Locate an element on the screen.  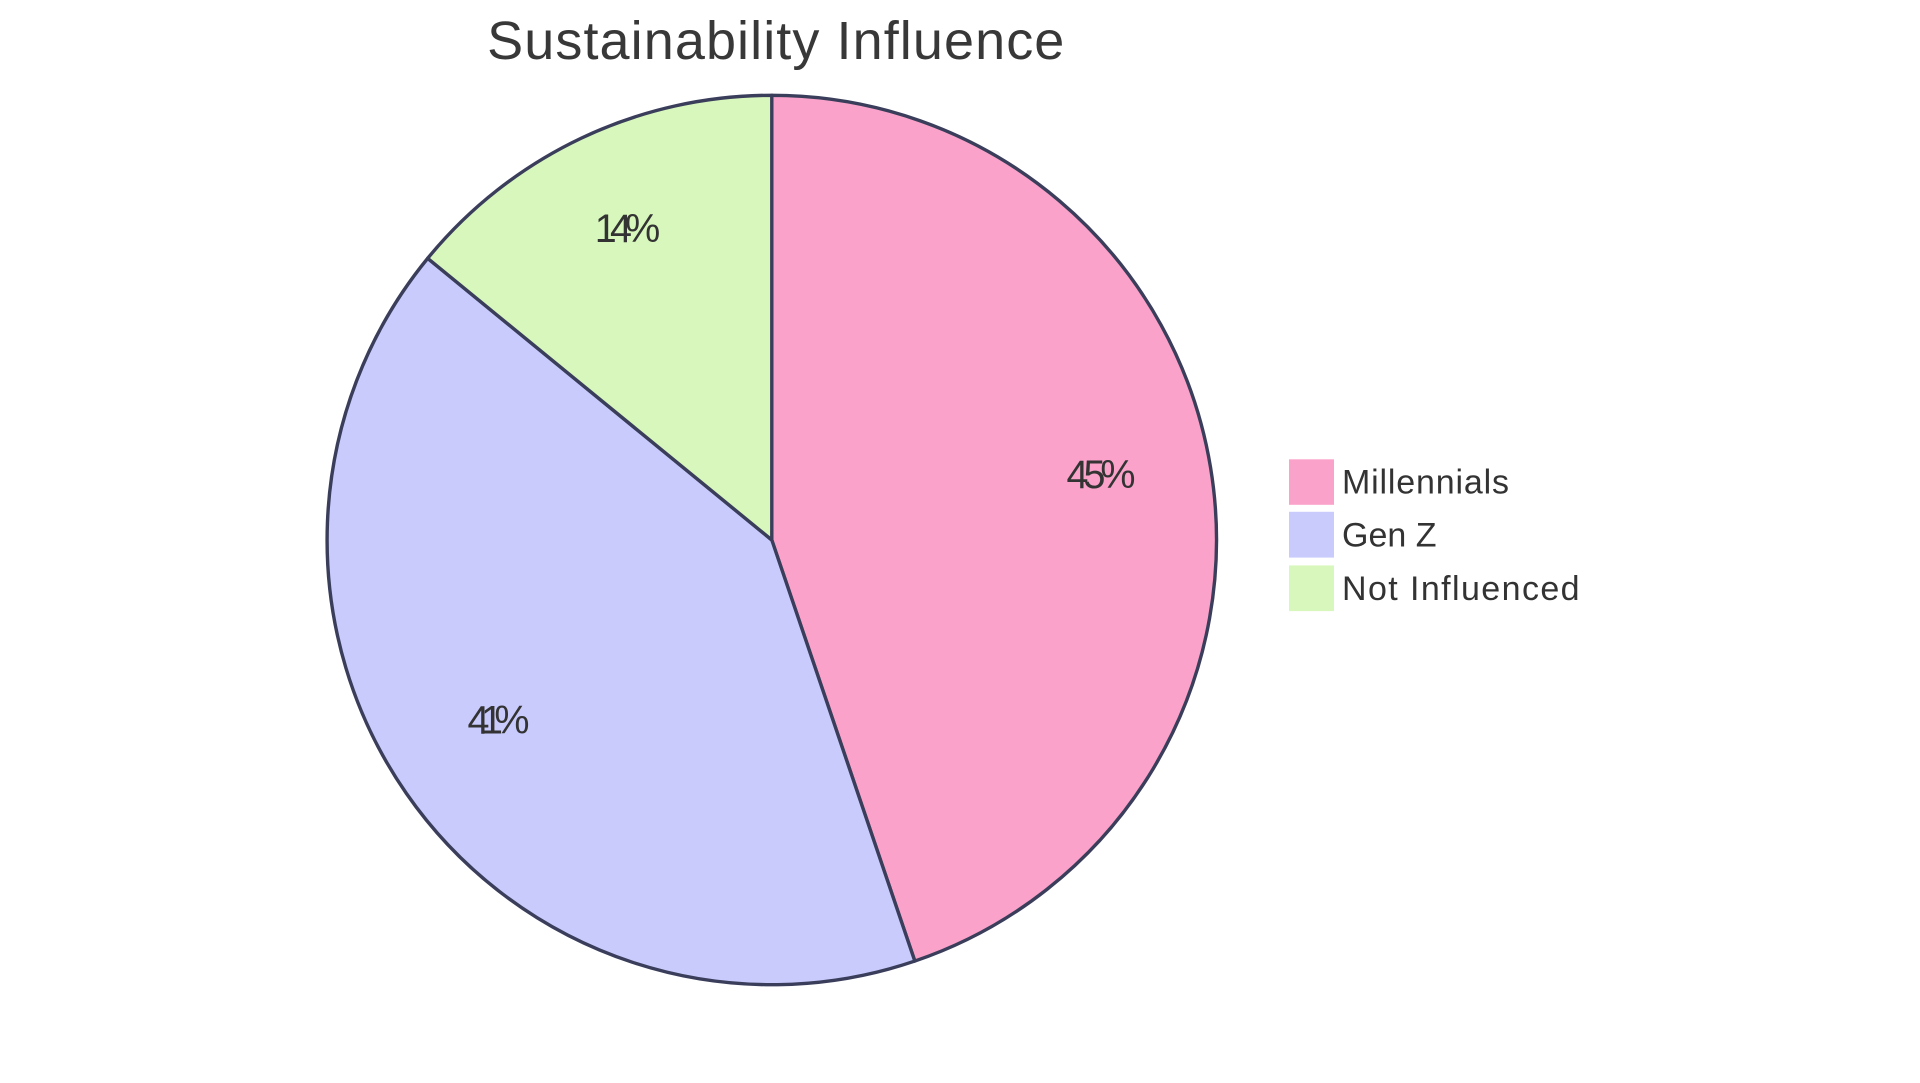
svg-text: Not Influenced is located at coordinates (1461, 589).